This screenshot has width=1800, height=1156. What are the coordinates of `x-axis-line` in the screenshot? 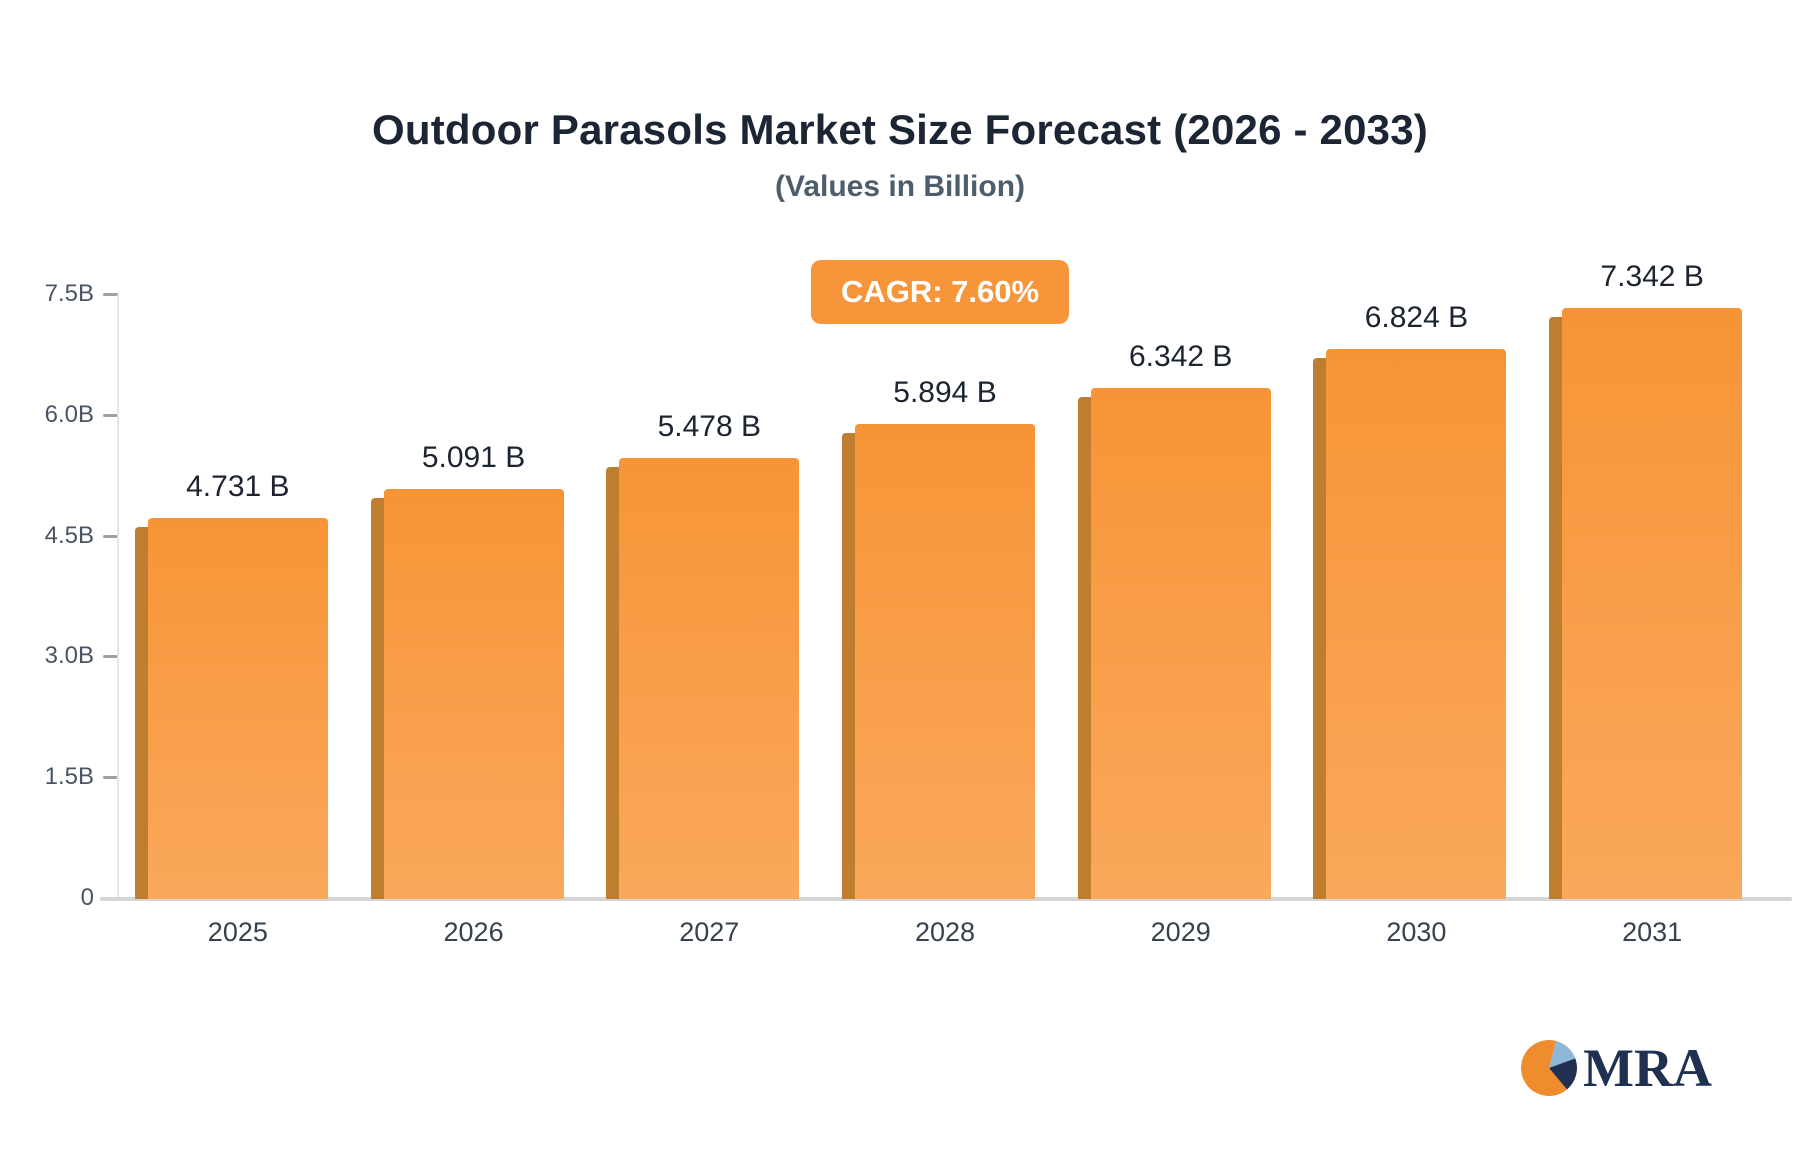 It's located at (946, 899).